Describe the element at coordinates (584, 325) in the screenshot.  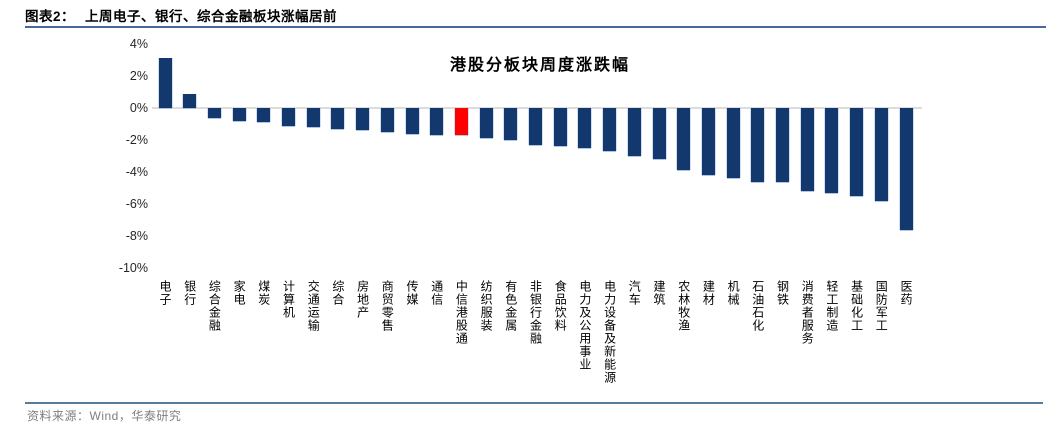
I see `x-tick-label: 电力及公用事业` at that location.